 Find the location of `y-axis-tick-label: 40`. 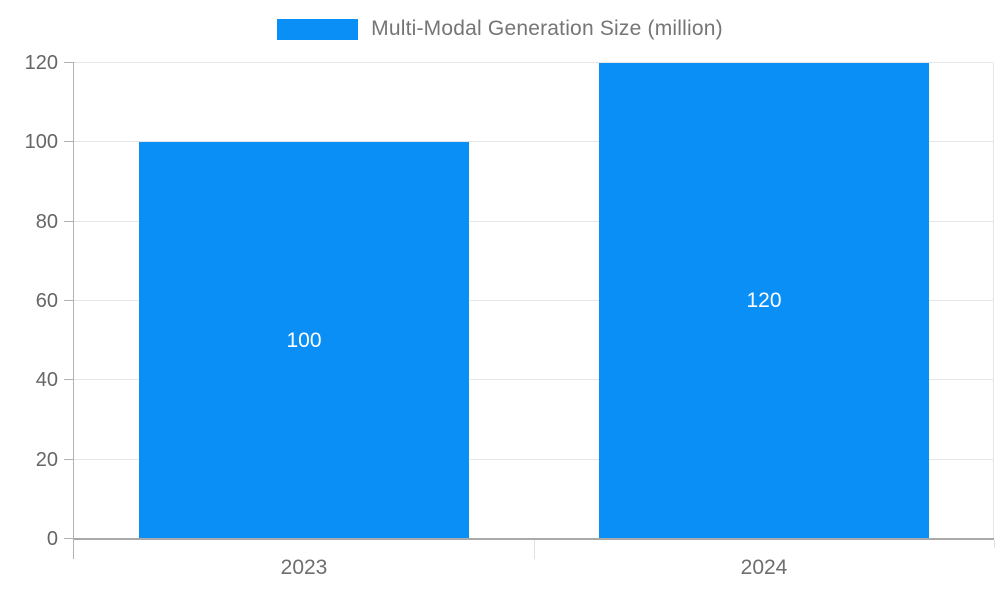

y-axis-tick-label: 40 is located at coordinates (46, 380).